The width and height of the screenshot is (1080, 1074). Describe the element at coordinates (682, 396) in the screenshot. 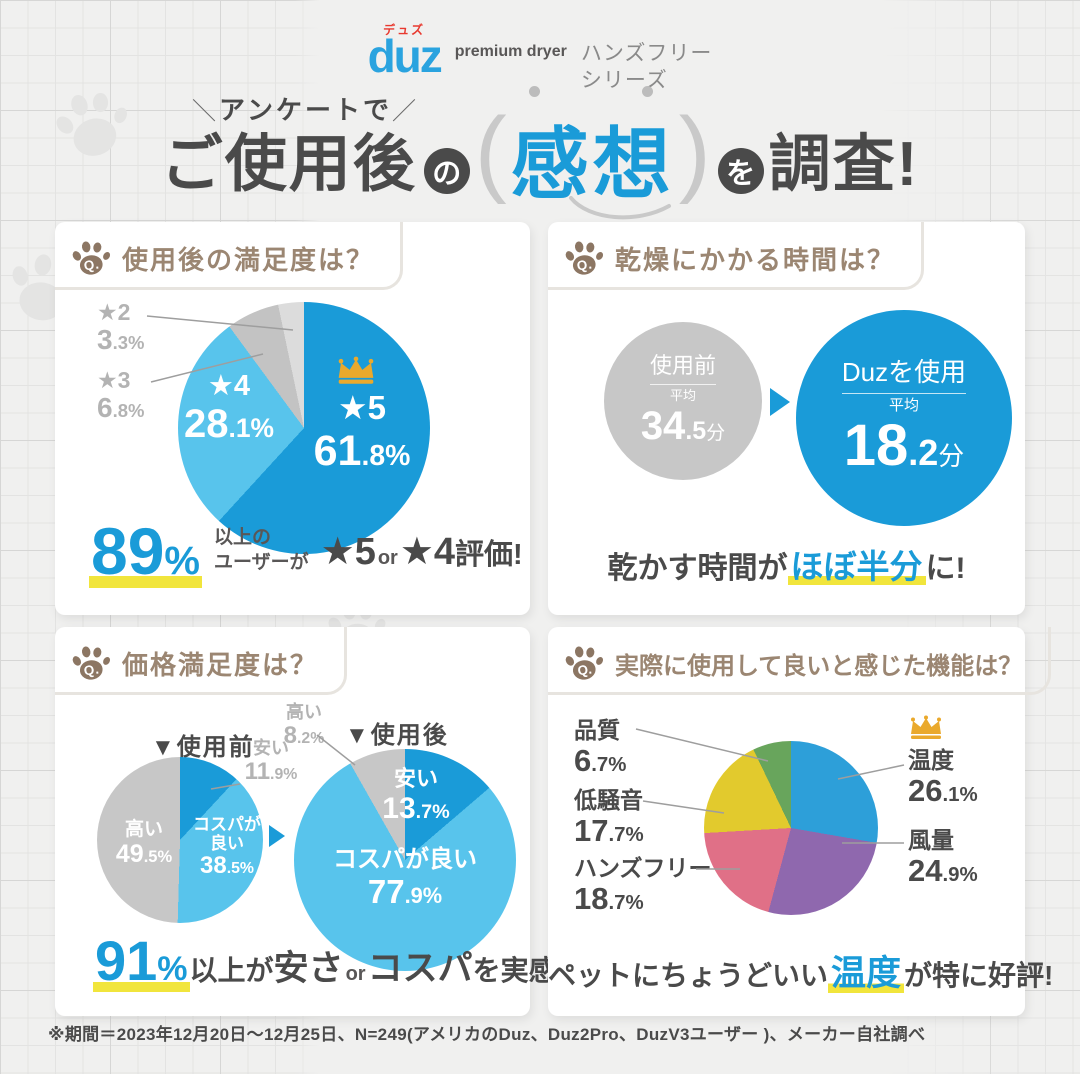

I see `before-avg-label: 平均` at that location.